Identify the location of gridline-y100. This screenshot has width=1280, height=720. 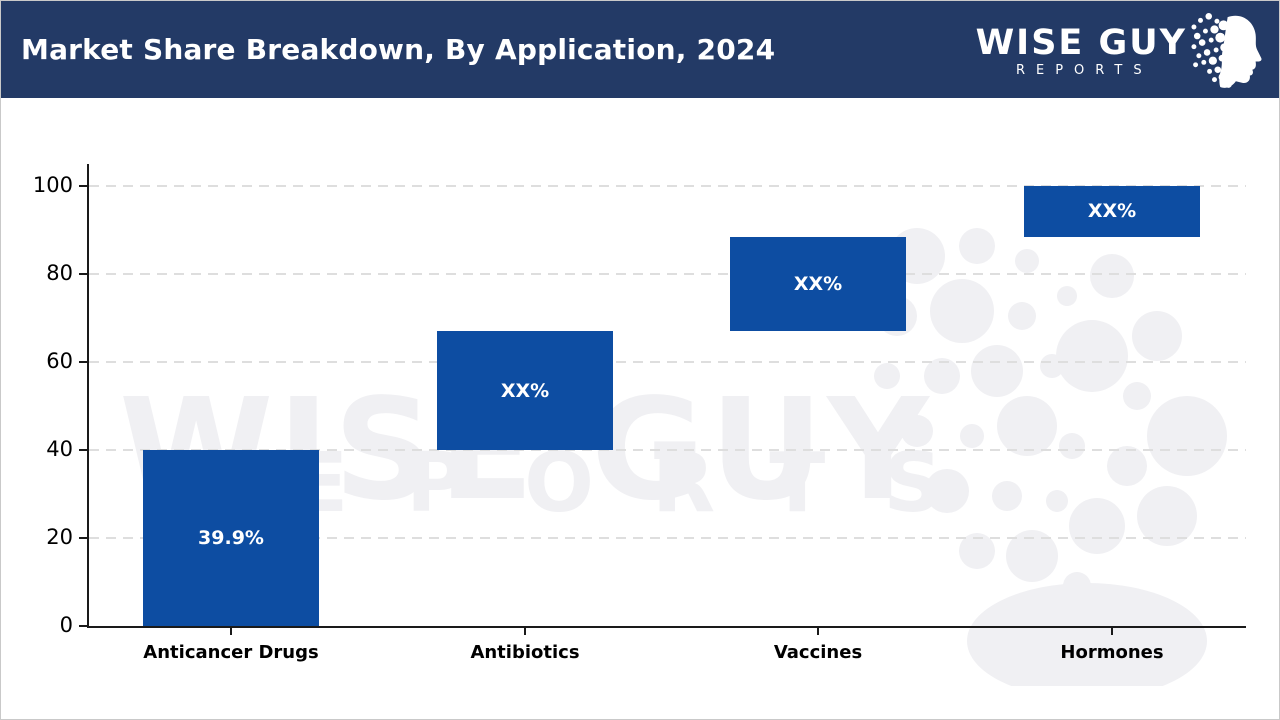
(667, 186).